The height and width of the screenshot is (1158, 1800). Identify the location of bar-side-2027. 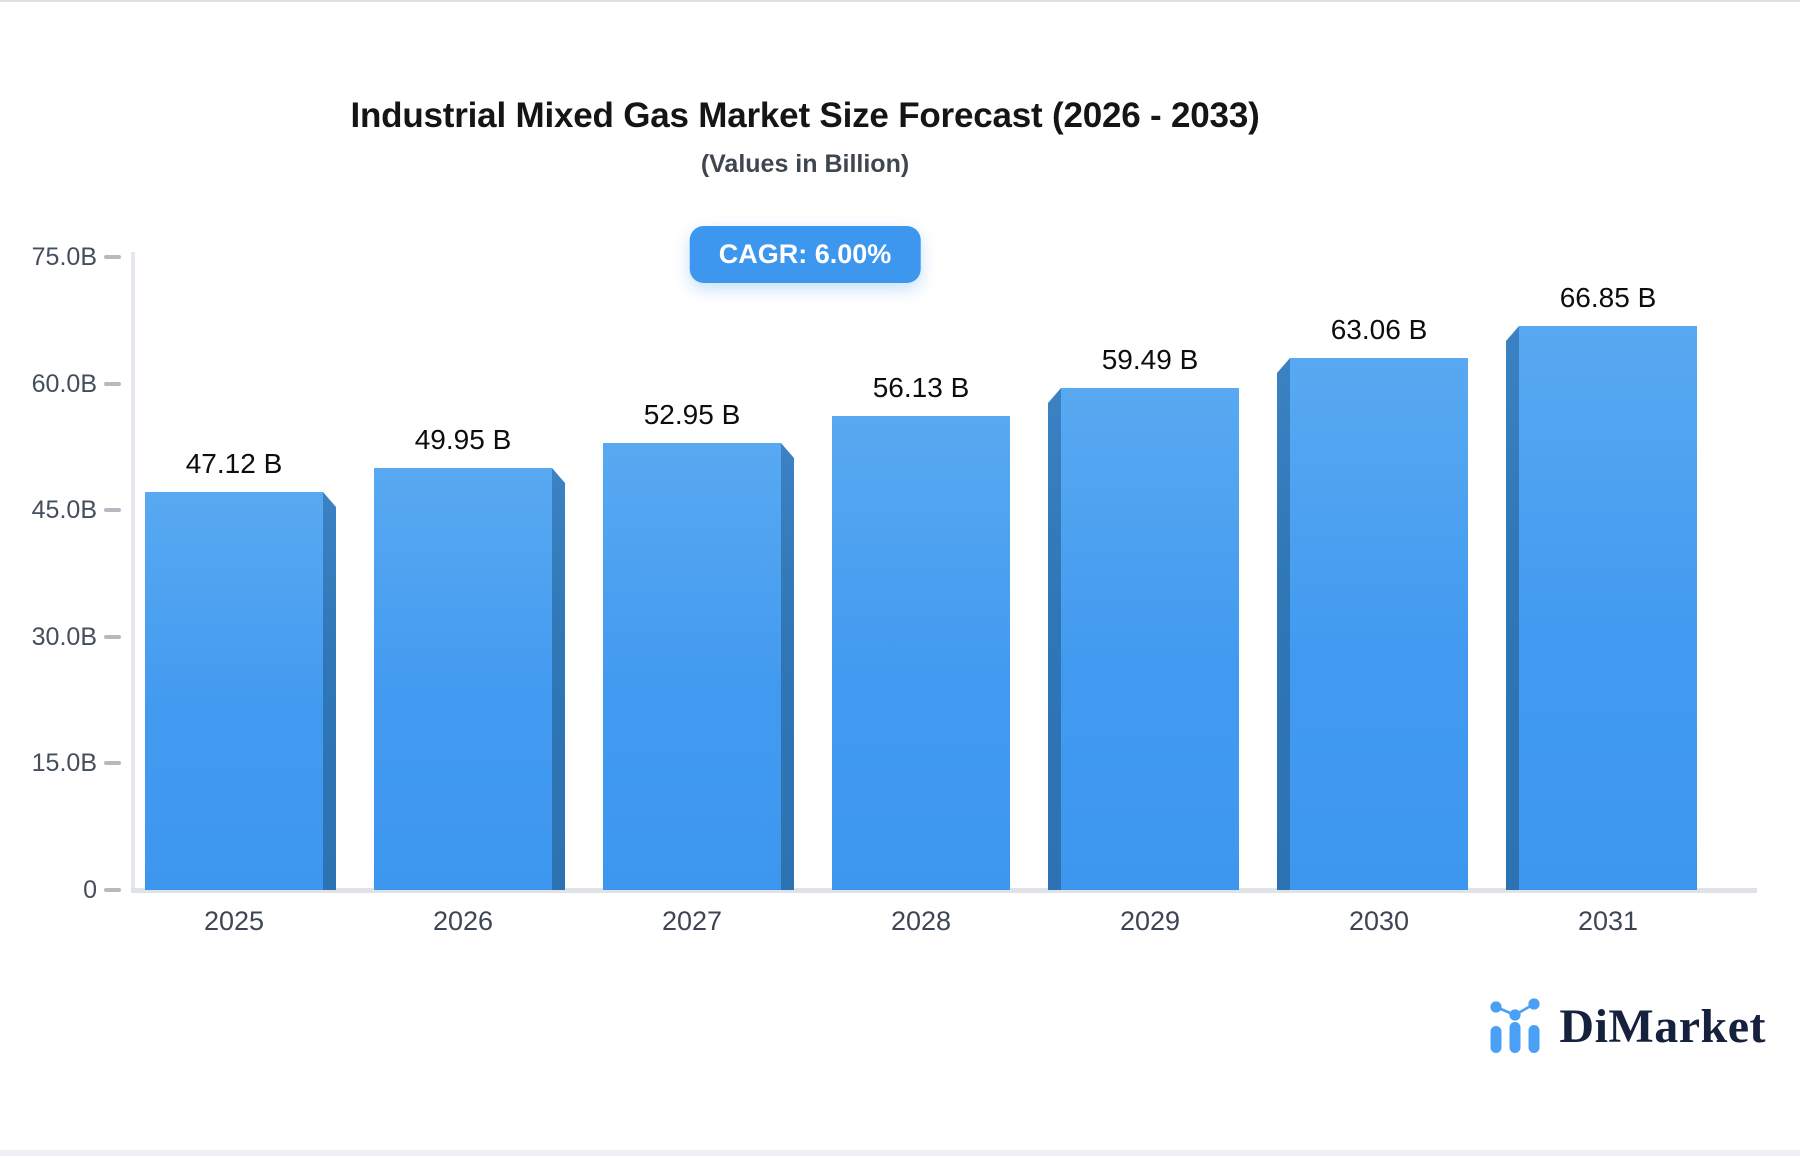
(787, 666).